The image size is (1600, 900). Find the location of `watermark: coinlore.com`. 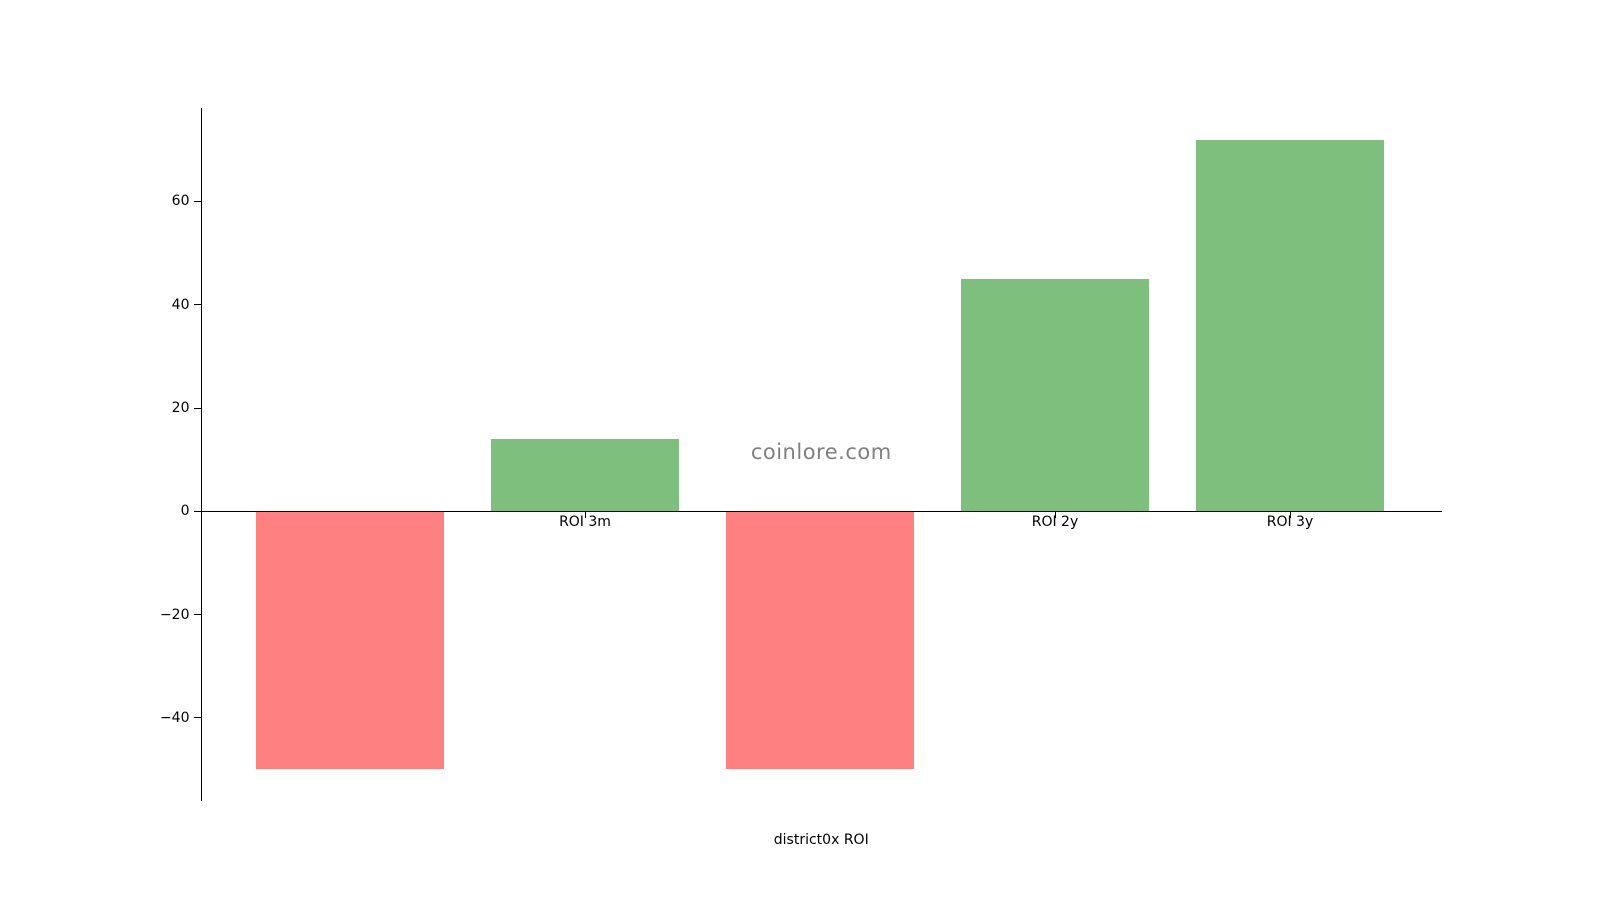

watermark: coinlore.com is located at coordinates (821, 451).